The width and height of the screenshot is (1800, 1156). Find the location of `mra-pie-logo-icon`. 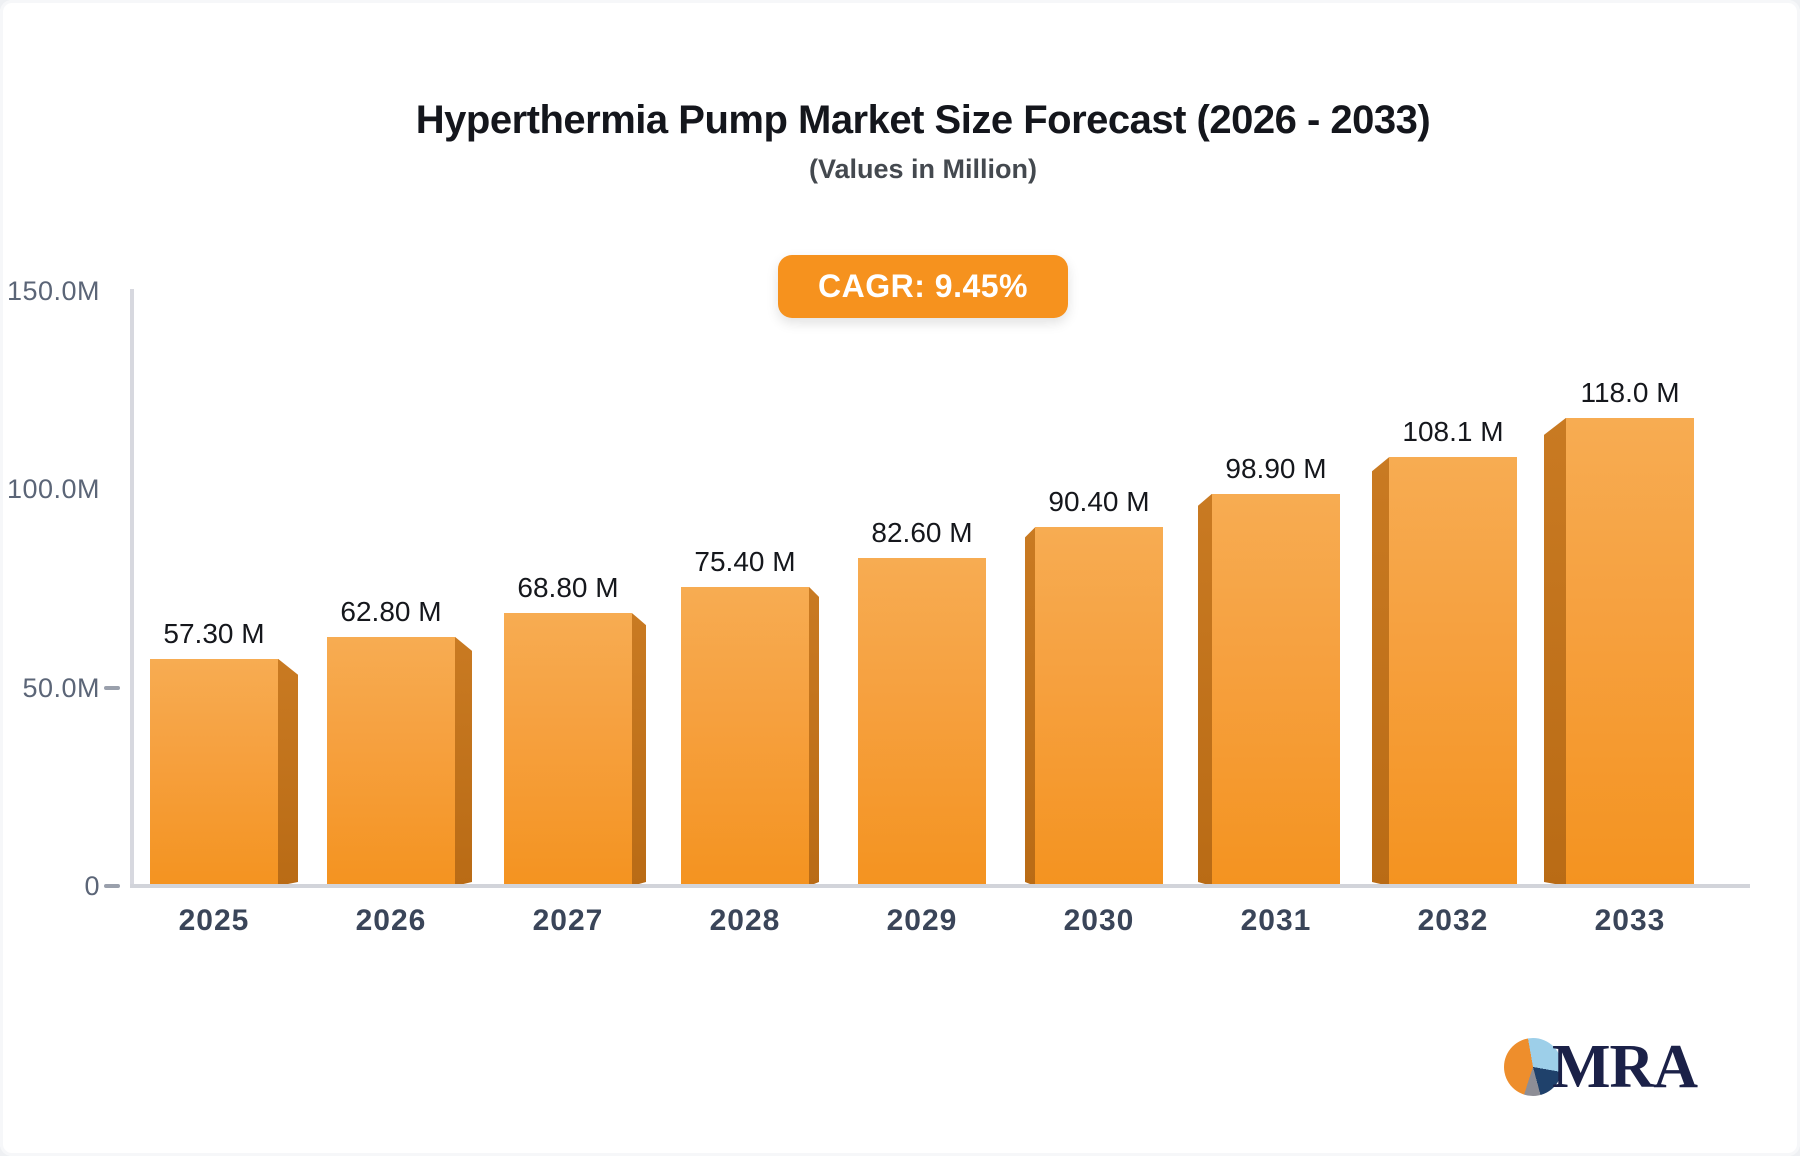

mra-pie-logo-icon is located at coordinates (1533, 1067).